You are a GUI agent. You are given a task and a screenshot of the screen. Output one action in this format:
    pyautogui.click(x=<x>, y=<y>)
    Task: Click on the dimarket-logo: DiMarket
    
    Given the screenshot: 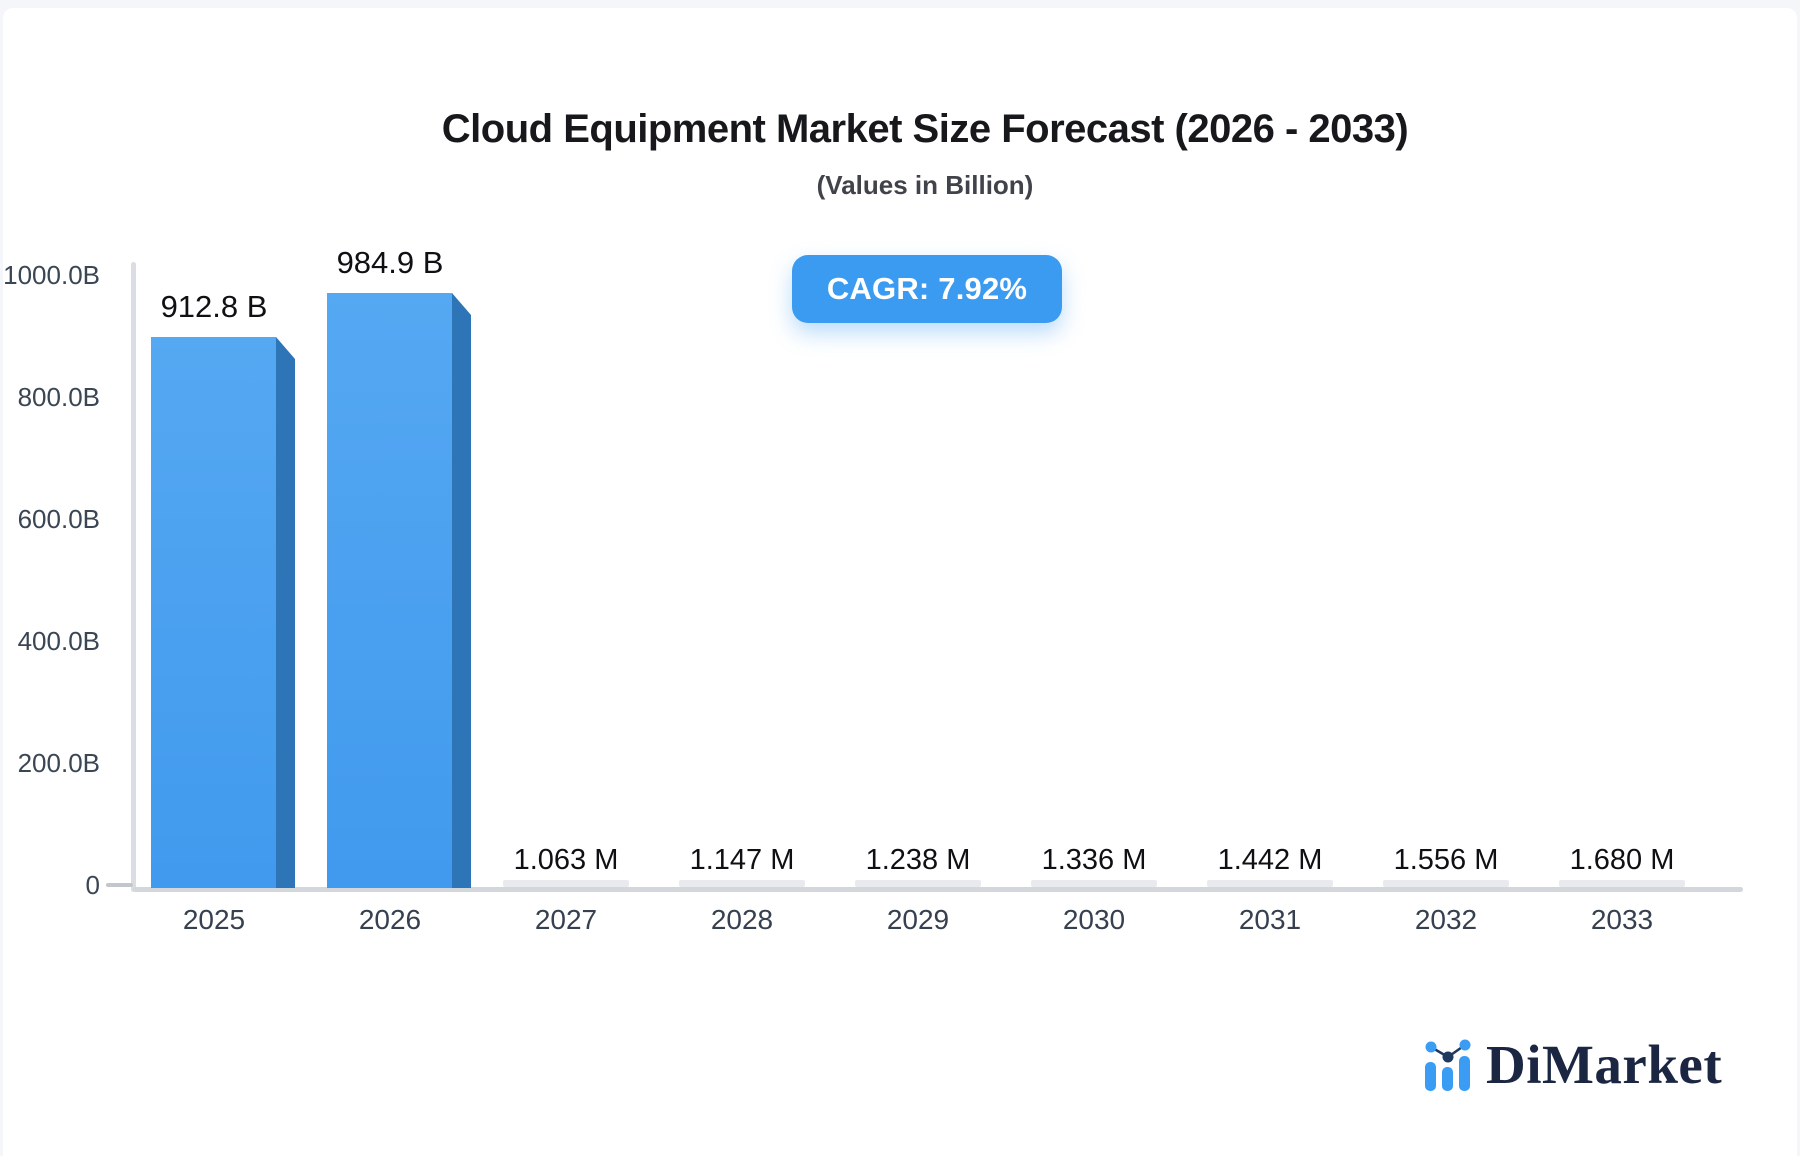 What is the action you would take?
    pyautogui.click(x=1573, y=1065)
    